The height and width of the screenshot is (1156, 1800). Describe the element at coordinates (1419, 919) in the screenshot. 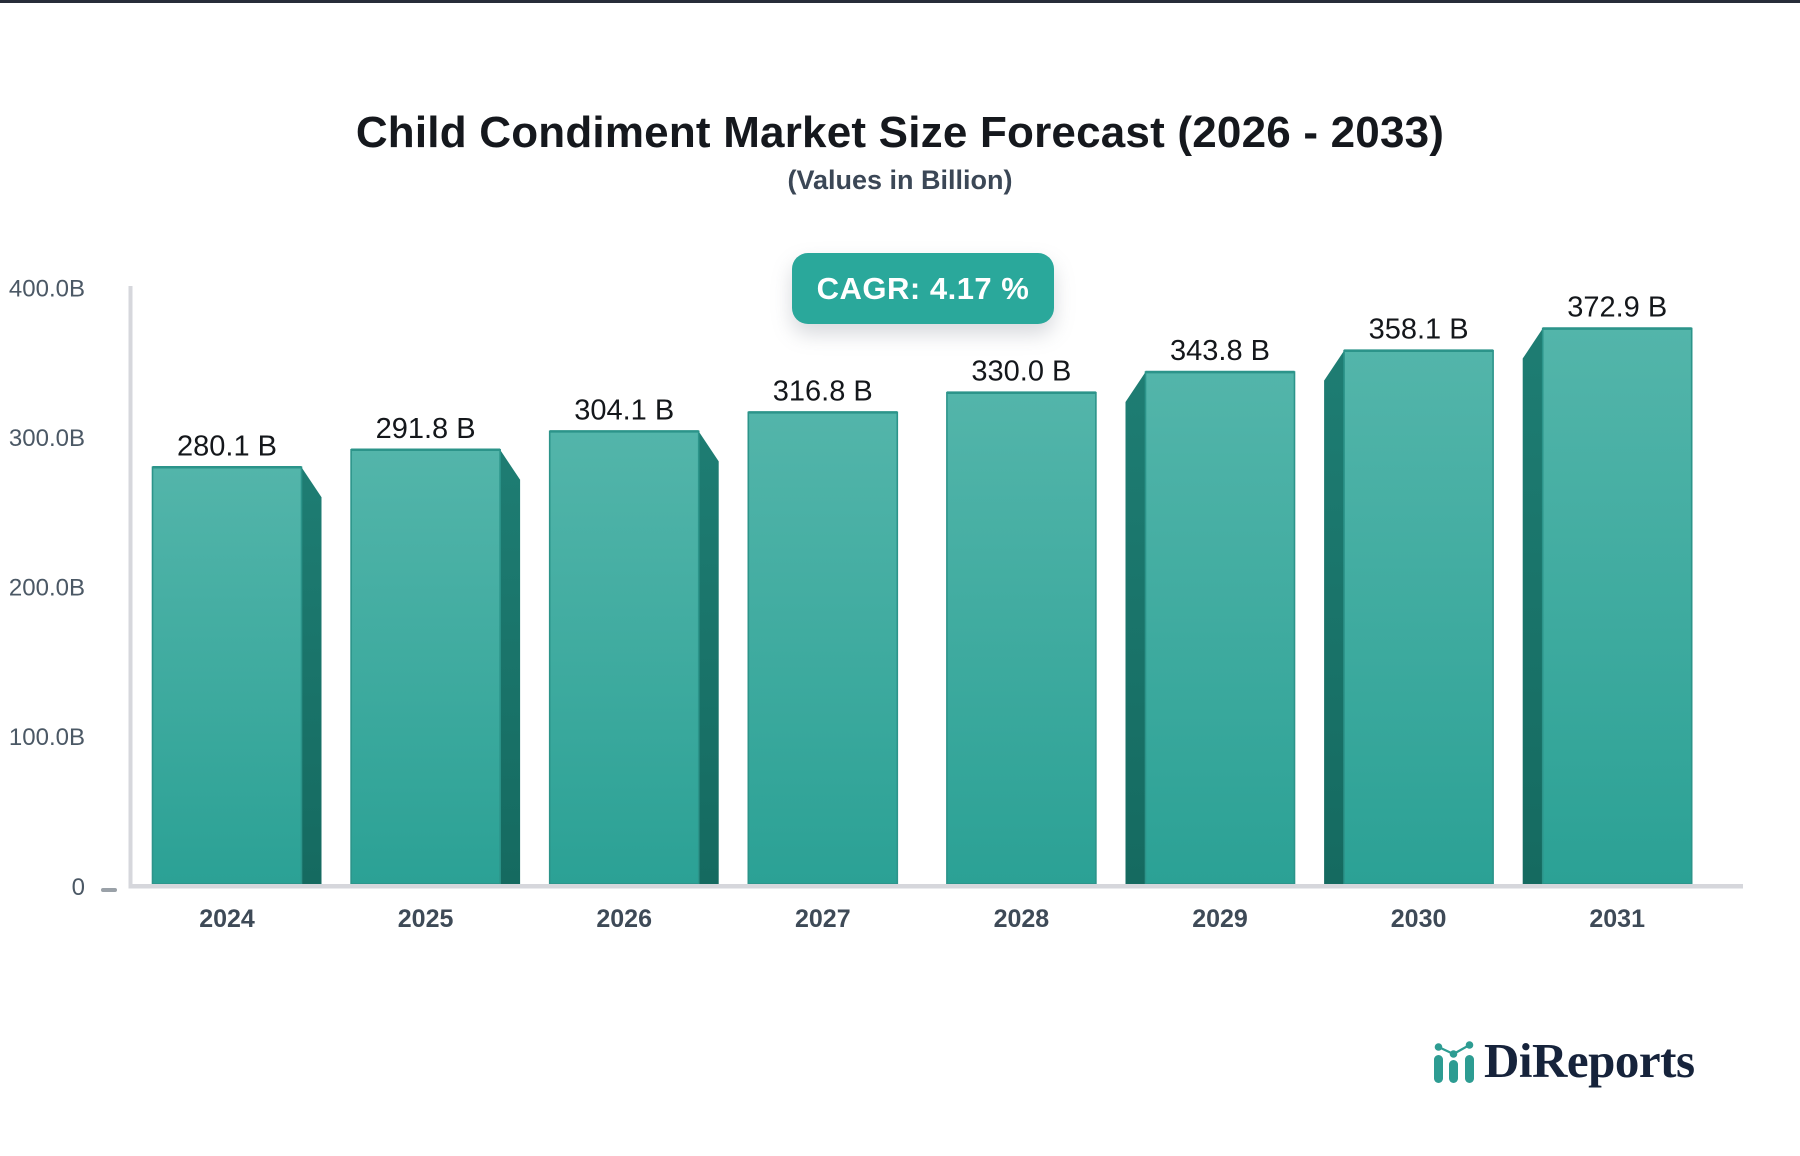

I see `x-axis-label-2030: 2030` at that location.